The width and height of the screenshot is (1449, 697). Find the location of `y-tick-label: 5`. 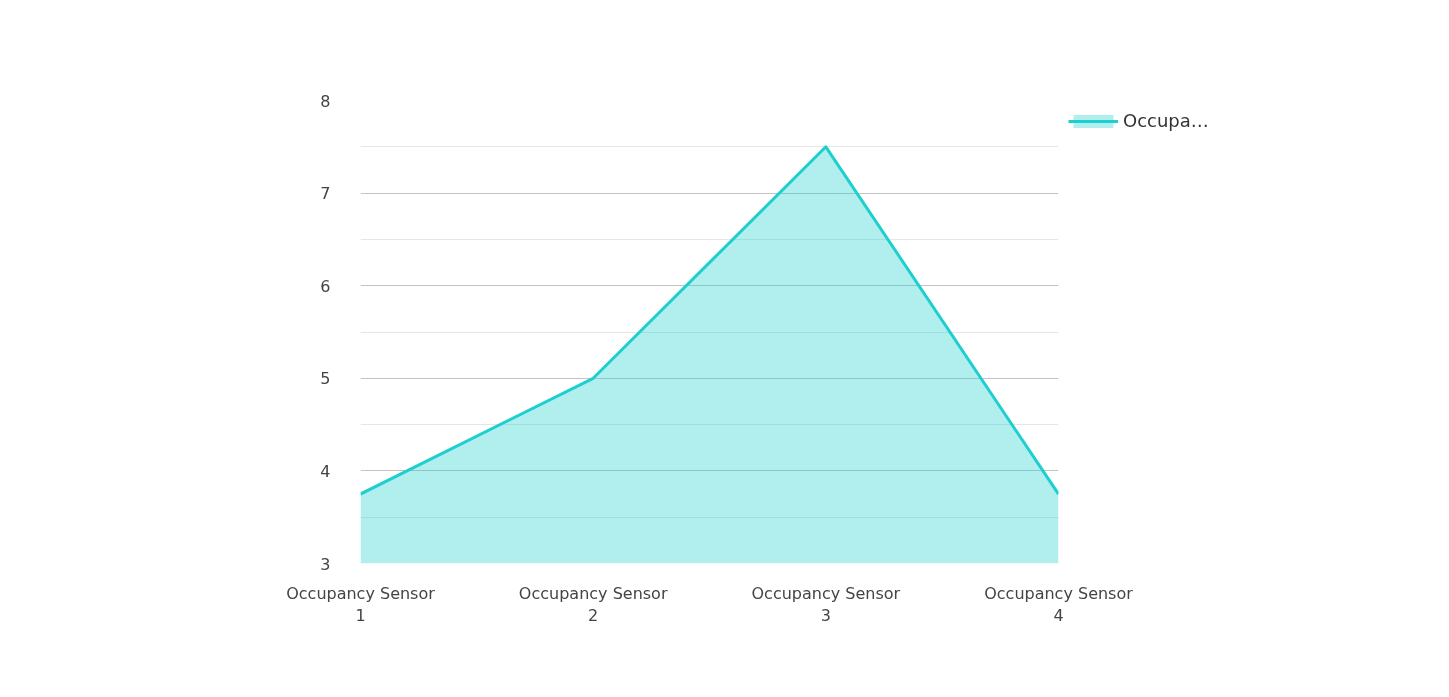

y-tick-label: 5 is located at coordinates (325, 379).